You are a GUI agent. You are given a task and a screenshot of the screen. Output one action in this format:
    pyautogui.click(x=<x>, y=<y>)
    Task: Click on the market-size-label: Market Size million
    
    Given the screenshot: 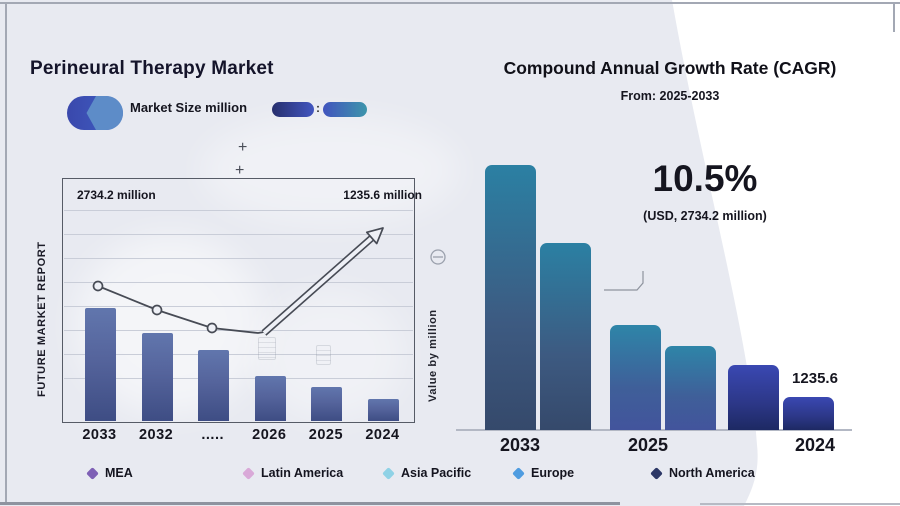 What is the action you would take?
    pyautogui.click(x=189, y=107)
    